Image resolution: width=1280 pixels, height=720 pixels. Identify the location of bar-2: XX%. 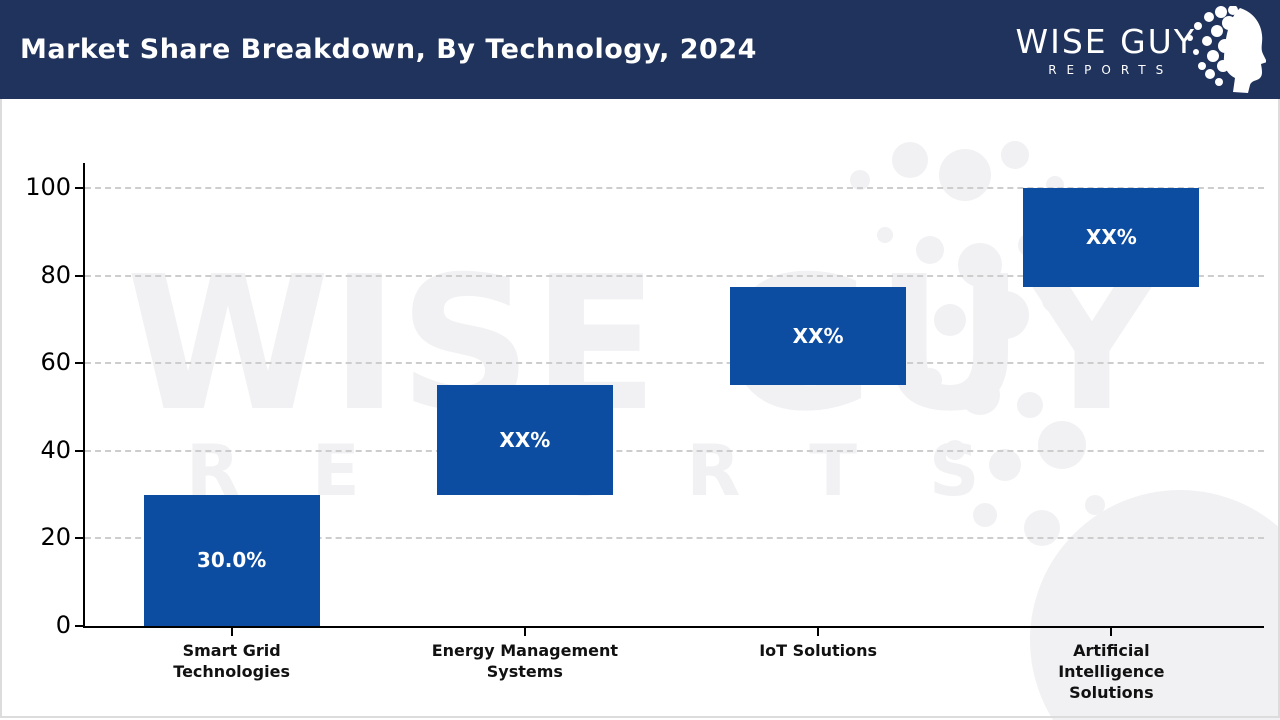
(524, 440).